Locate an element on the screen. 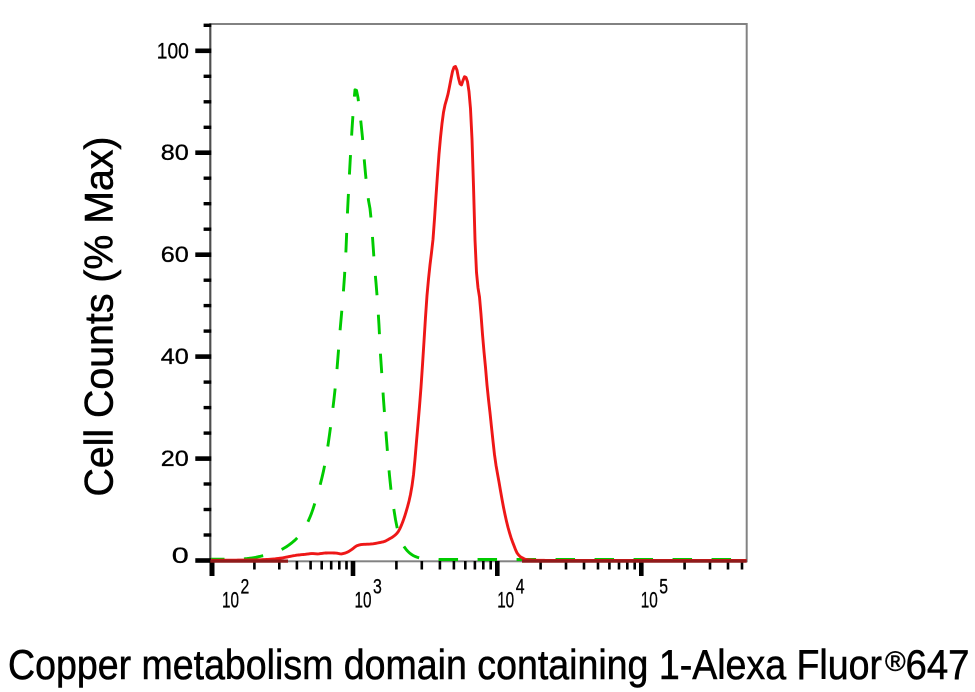  svg-text: 5 is located at coordinates (663, 587).